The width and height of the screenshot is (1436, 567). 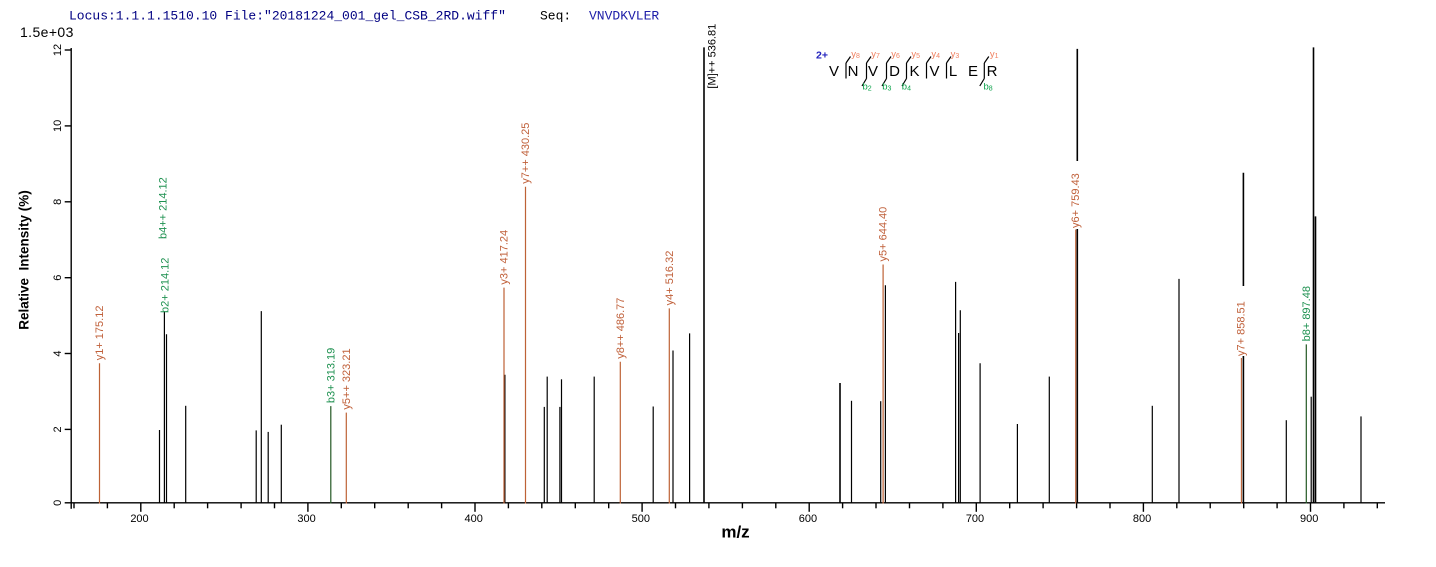 What do you see at coordinates (895, 54) in the screenshot?
I see `svg-text: y6` at bounding box center [895, 54].